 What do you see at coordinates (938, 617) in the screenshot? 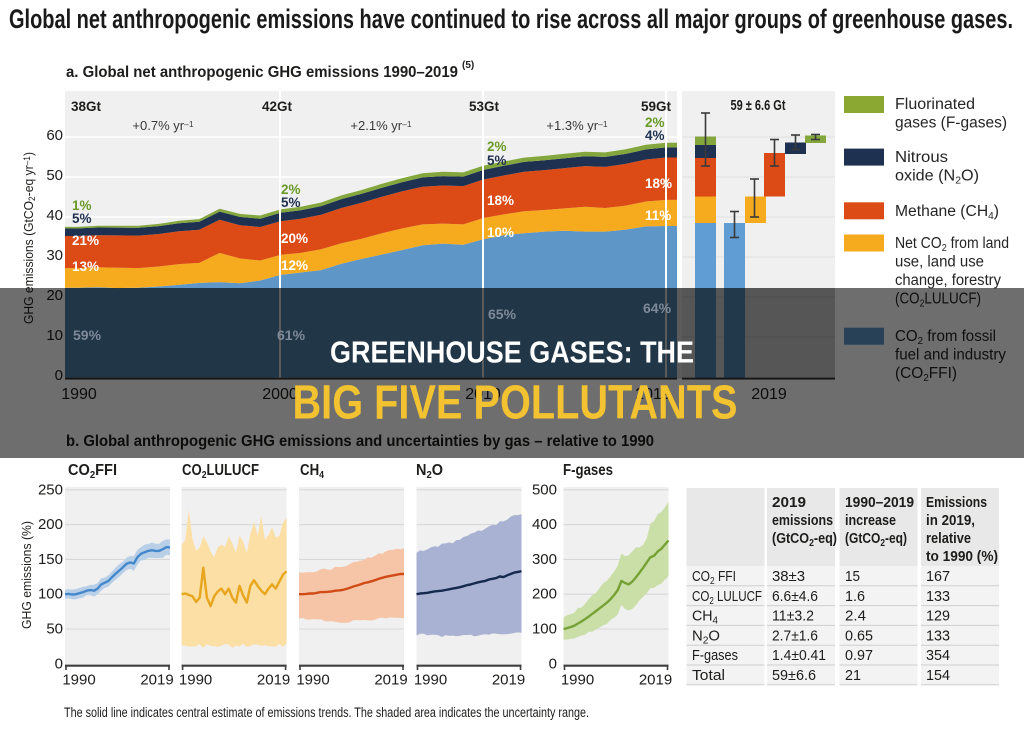
I see `svg-text: 129` at bounding box center [938, 617].